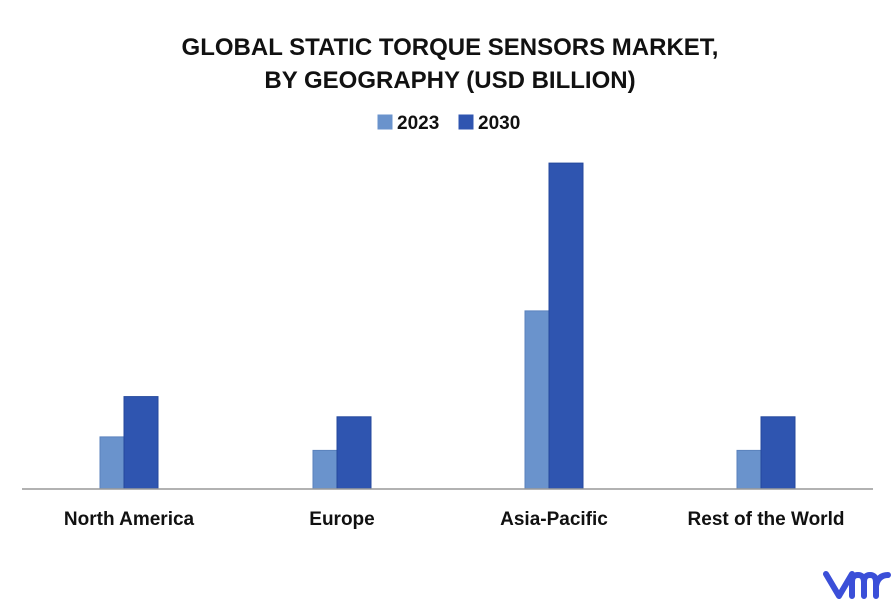 This screenshot has width=896, height=614. Describe the element at coordinates (778, 453) in the screenshot. I see `bar-rest-of-the-world-2030` at that location.